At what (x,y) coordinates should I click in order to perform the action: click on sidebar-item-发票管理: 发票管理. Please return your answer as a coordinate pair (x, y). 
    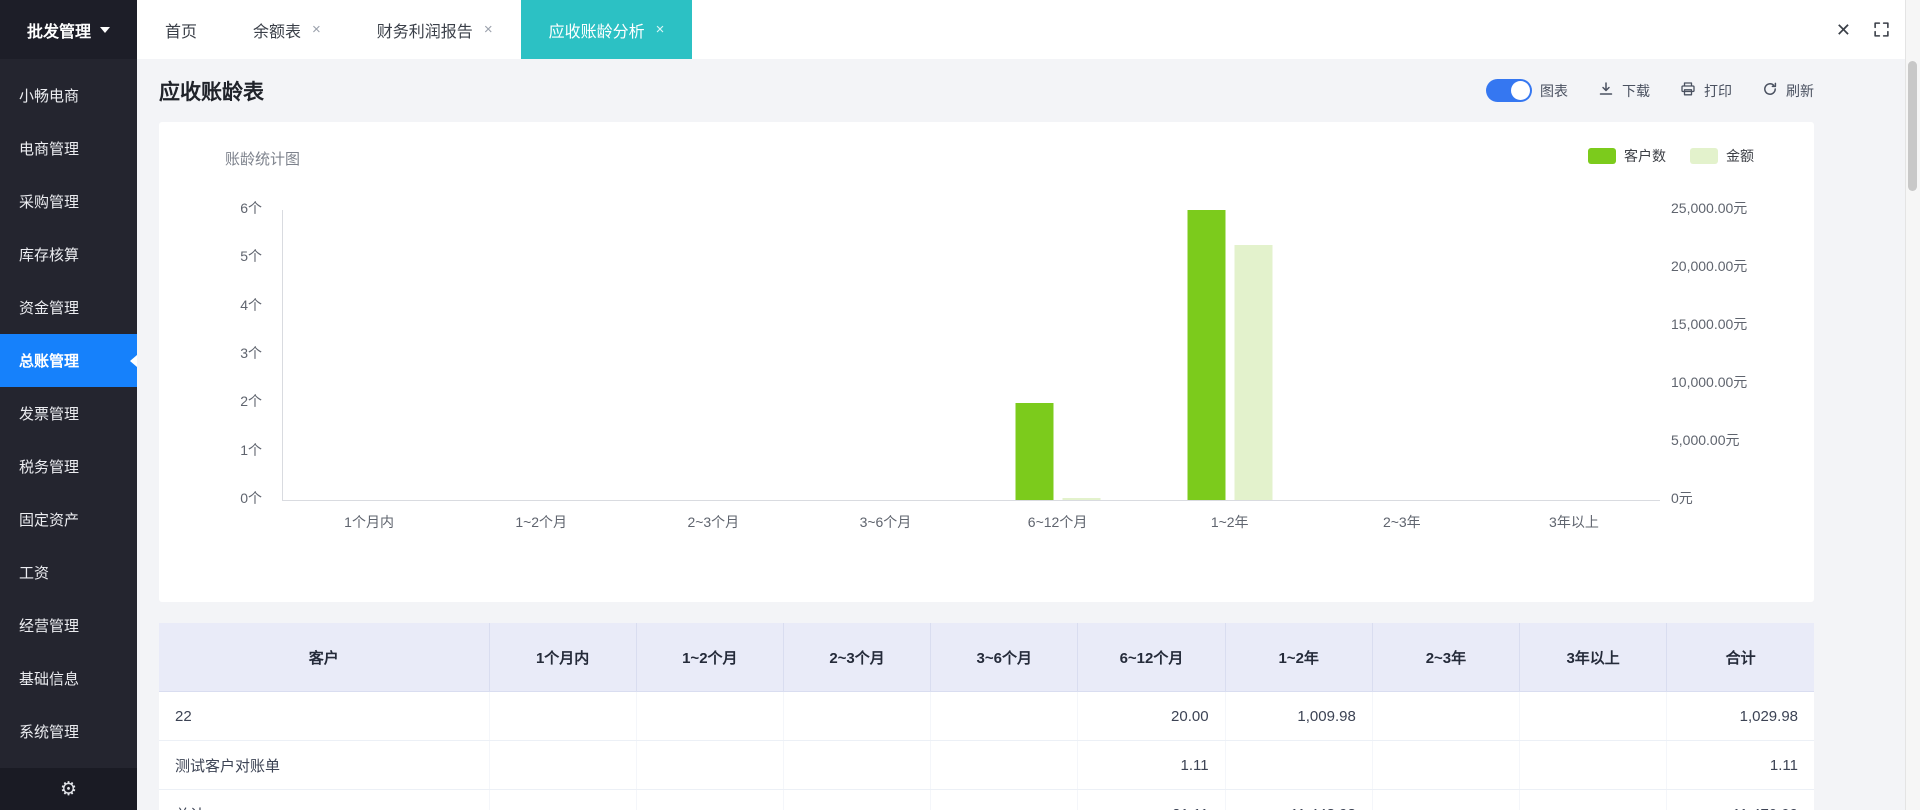
    Looking at the image, I should click on (49, 414).